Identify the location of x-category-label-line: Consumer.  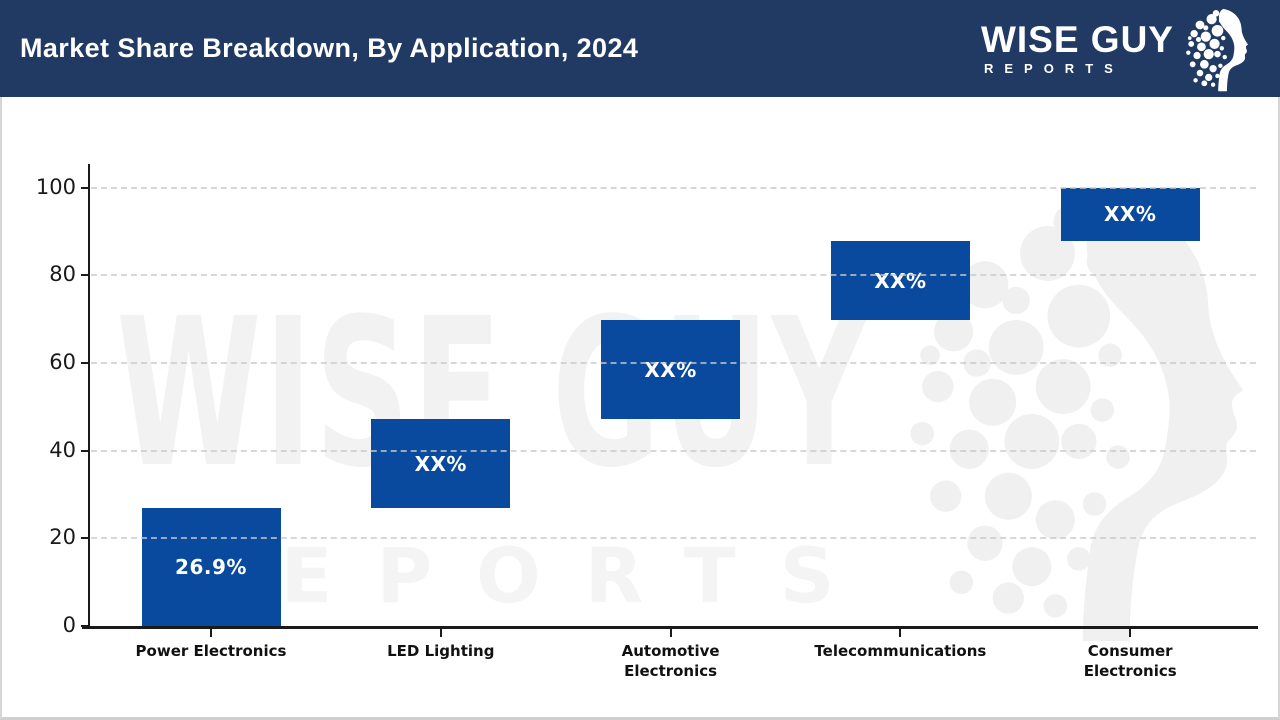
(1130, 651).